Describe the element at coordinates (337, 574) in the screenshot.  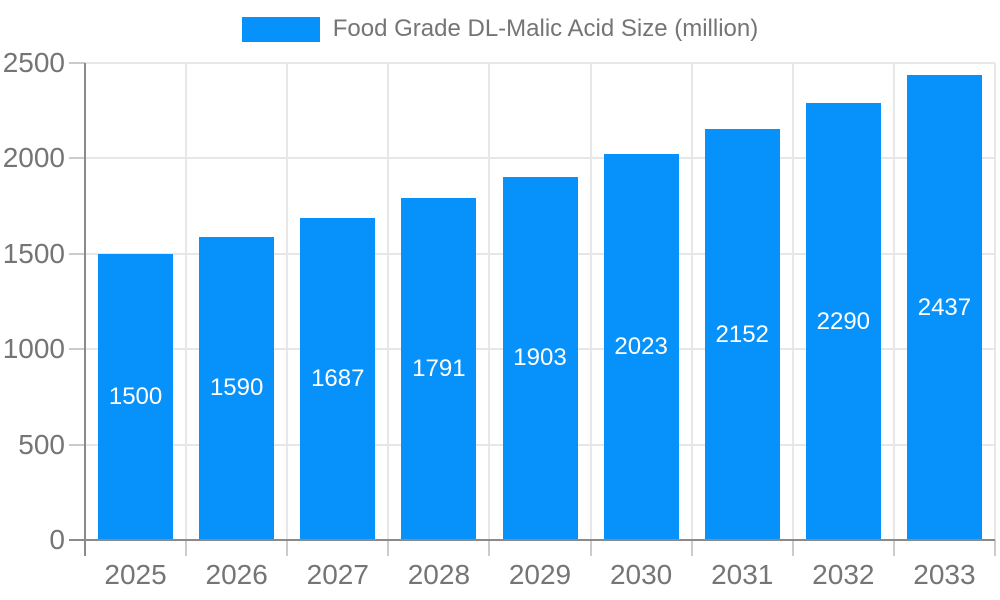
I see `x-tick-label: 2027` at that location.